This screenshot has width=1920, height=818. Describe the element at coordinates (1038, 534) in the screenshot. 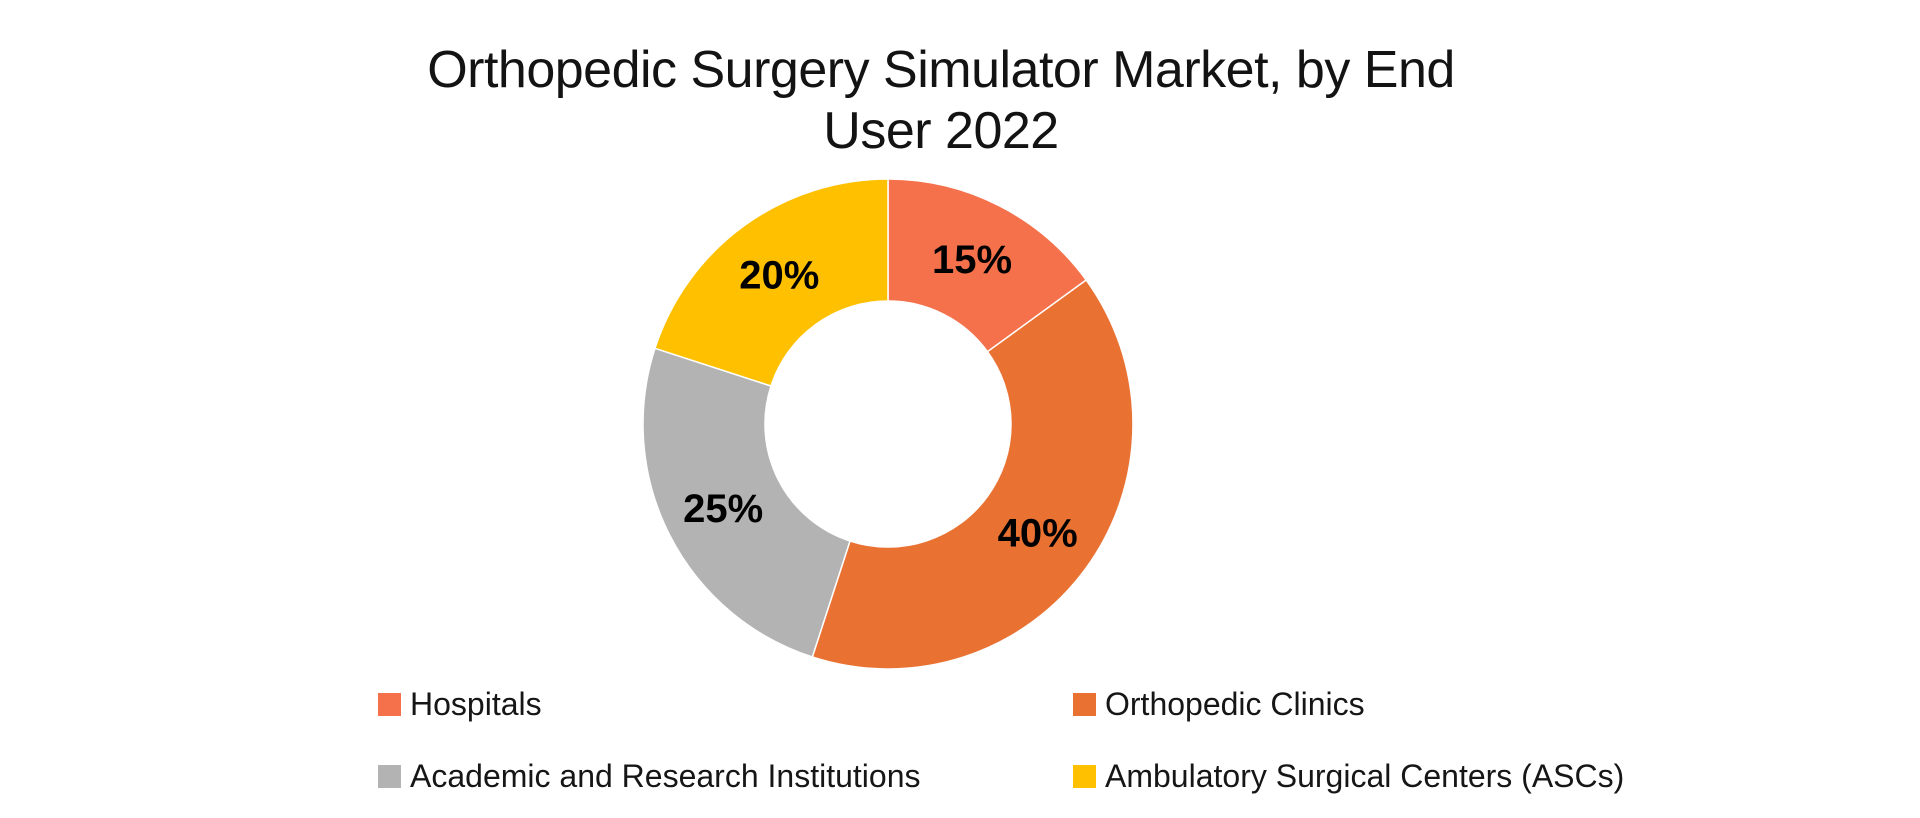

I see `slice-data-label-1: 40%` at that location.